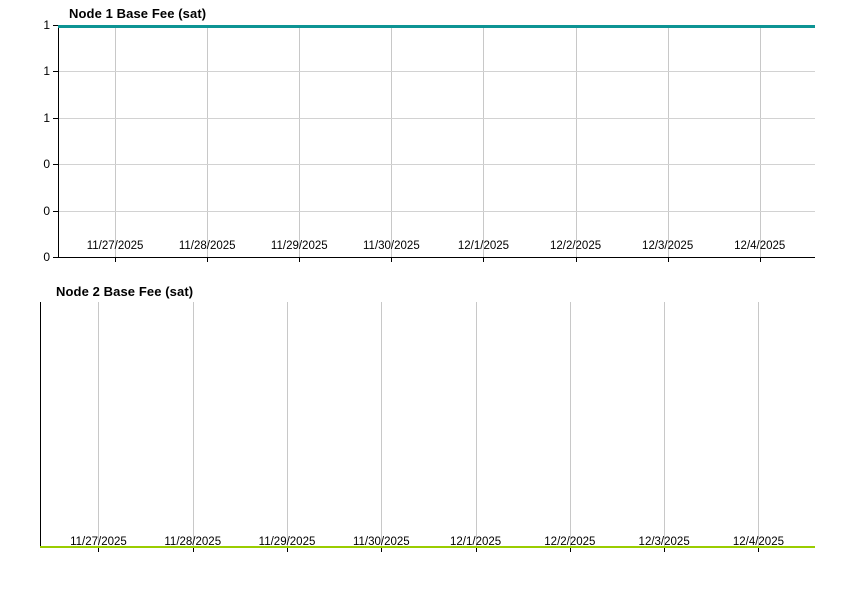 The image size is (860, 600). I want to click on chart-title-node-2: Node 2 Base Fee (sat), so click(125, 291).